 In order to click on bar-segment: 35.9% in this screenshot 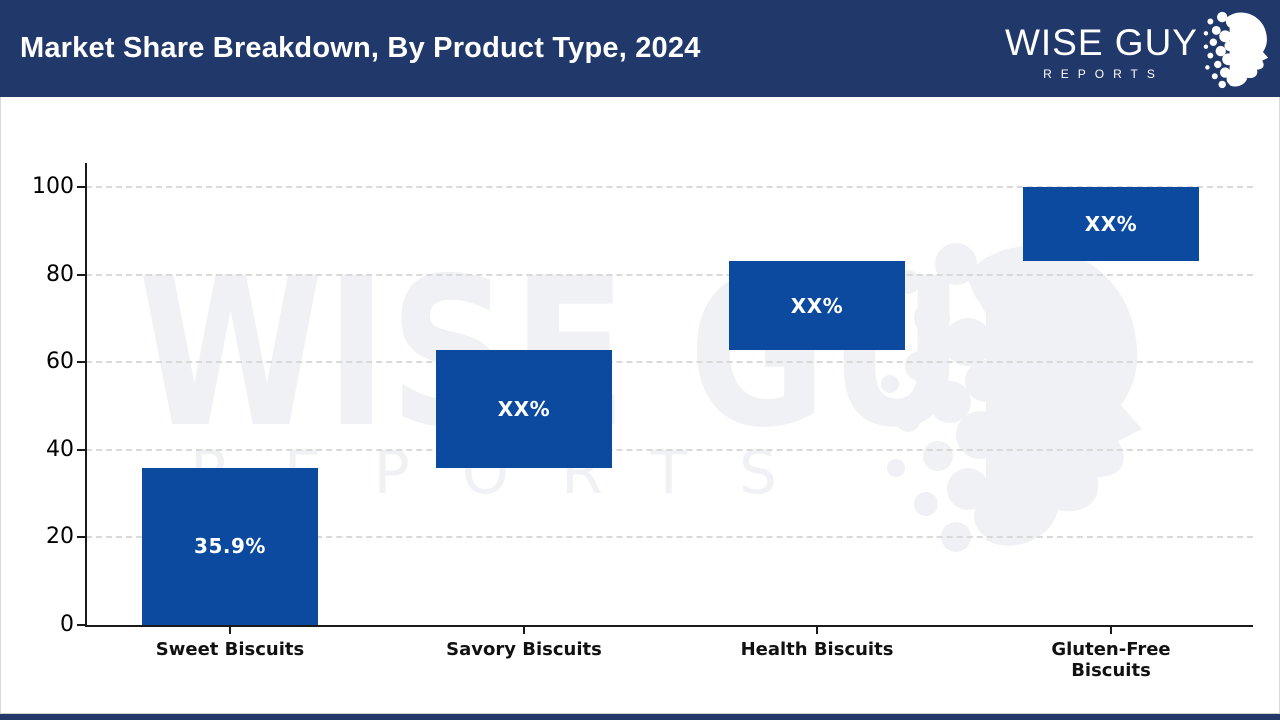, I will do `click(230, 546)`.